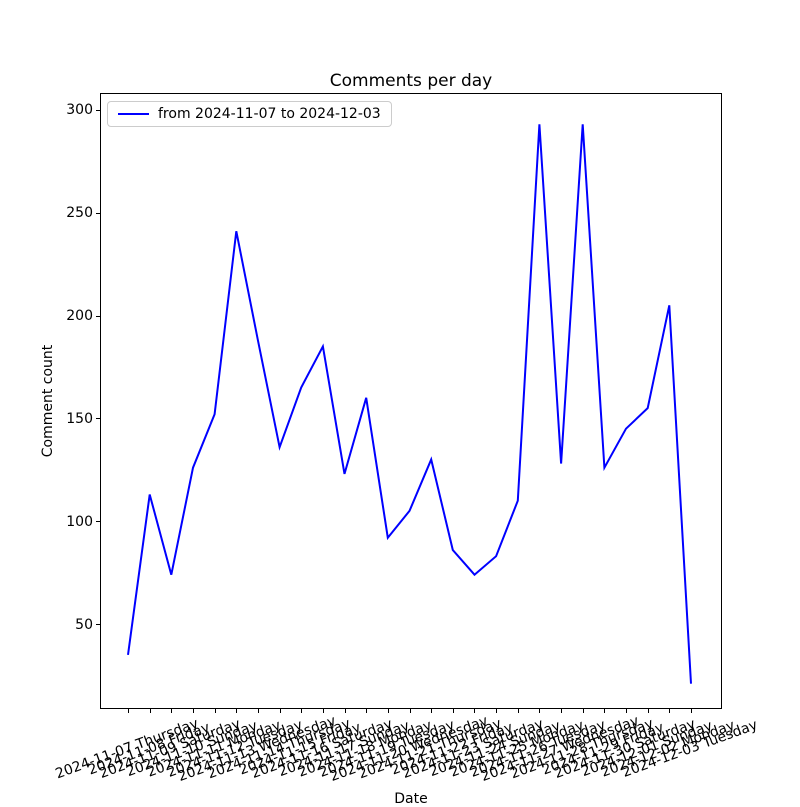 This screenshot has height=807, width=800. I want to click on legend: from 2024-11-07 to 2024-12-03, so click(249, 114).